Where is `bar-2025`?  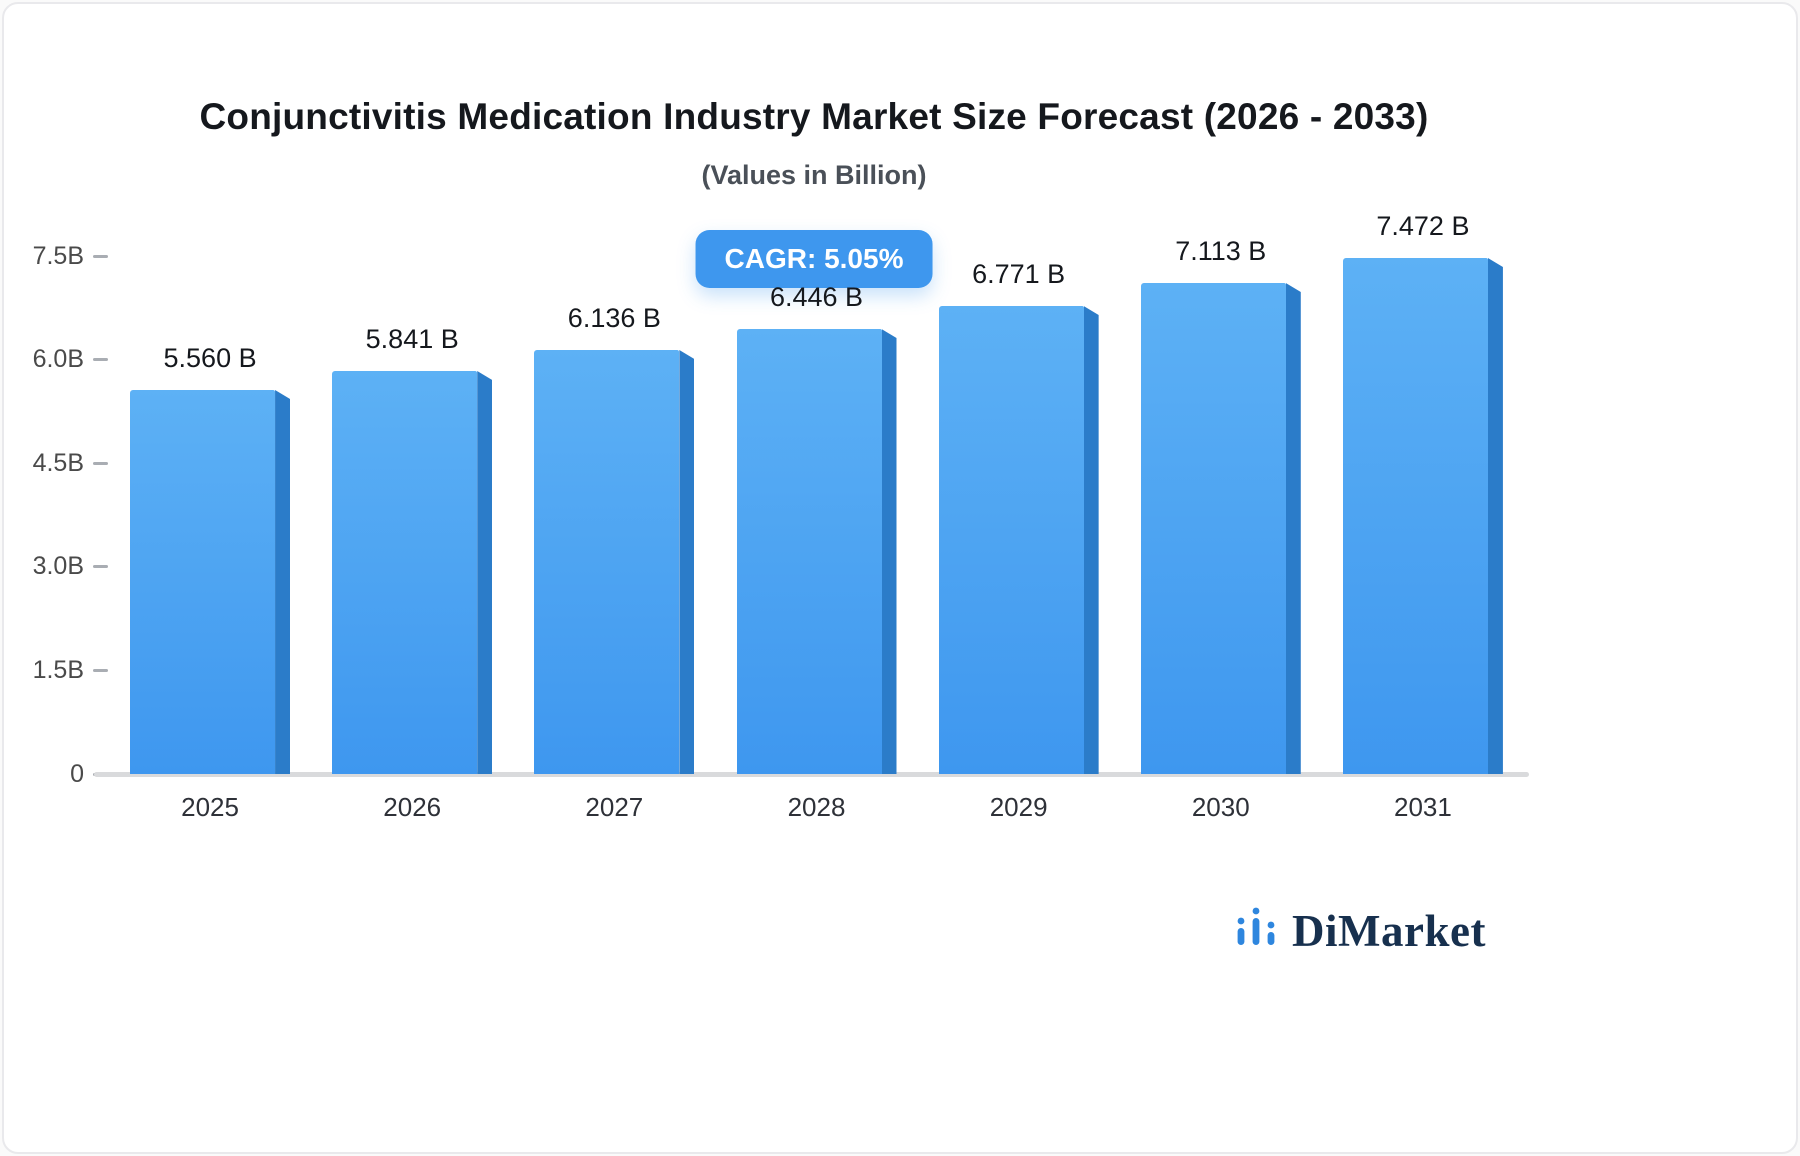 bar-2025 is located at coordinates (210, 582).